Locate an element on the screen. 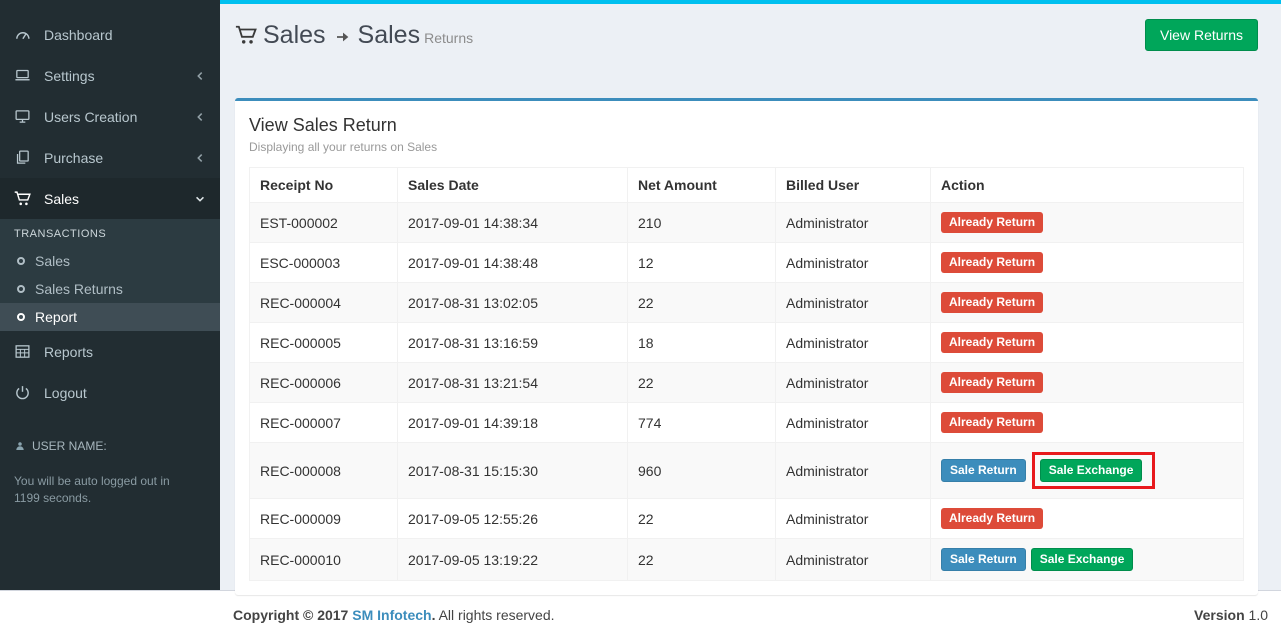  sidebar-item-label: Logout is located at coordinates (65, 392).